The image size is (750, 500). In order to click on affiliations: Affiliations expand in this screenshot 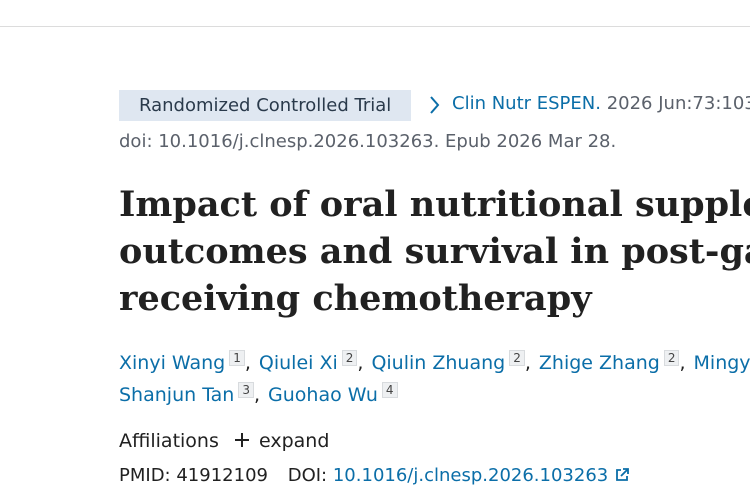, I will do `click(224, 441)`.